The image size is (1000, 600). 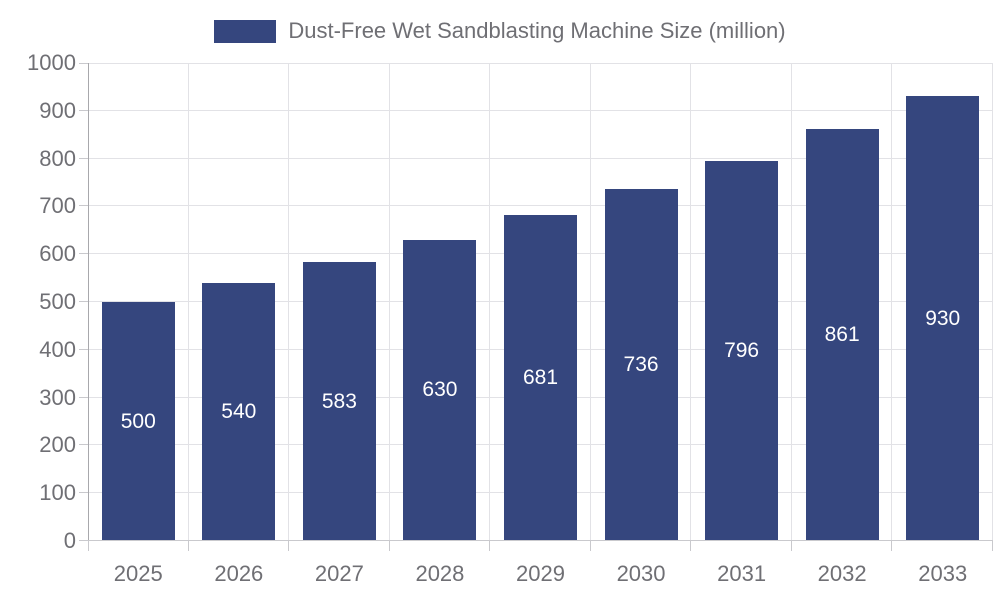 What do you see at coordinates (57, 158) in the screenshot?
I see `y-axis-label: 800` at bounding box center [57, 158].